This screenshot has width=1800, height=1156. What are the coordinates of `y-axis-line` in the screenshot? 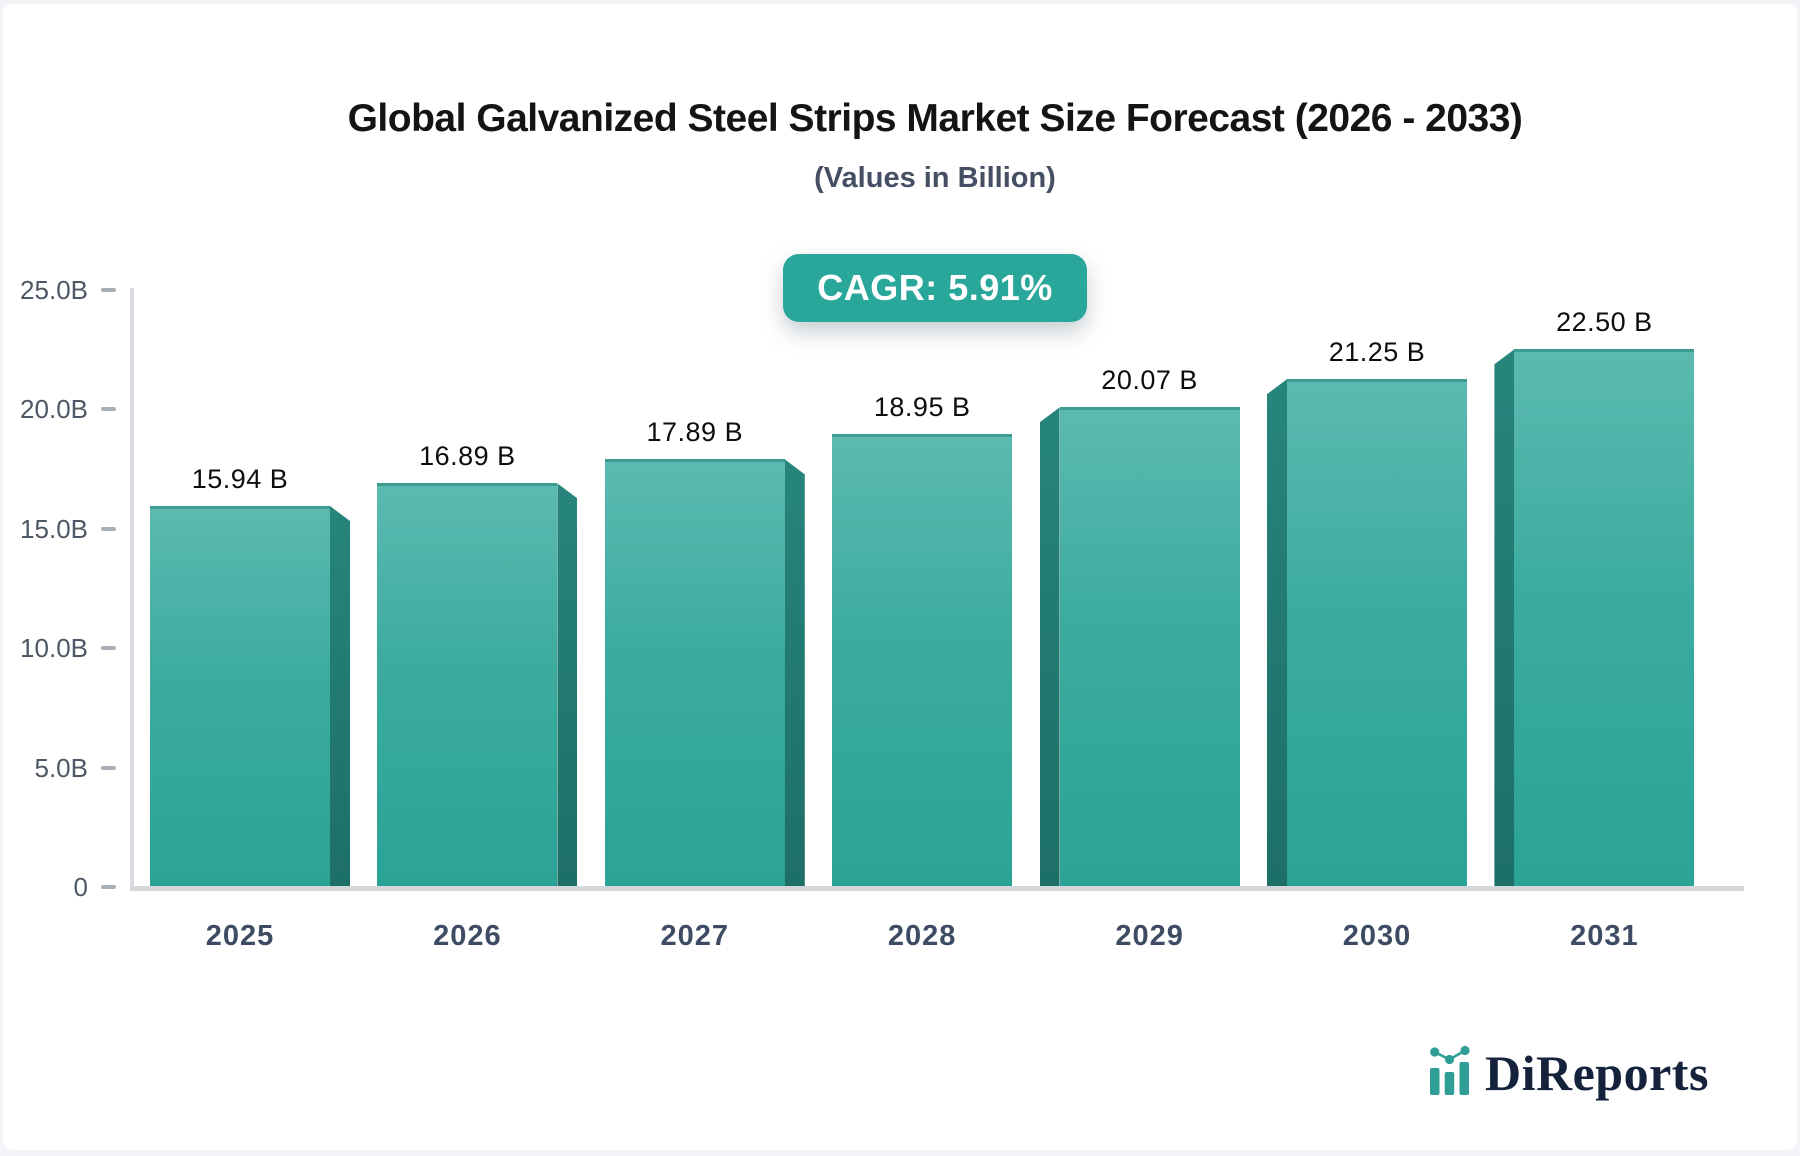 It's located at (132, 589).